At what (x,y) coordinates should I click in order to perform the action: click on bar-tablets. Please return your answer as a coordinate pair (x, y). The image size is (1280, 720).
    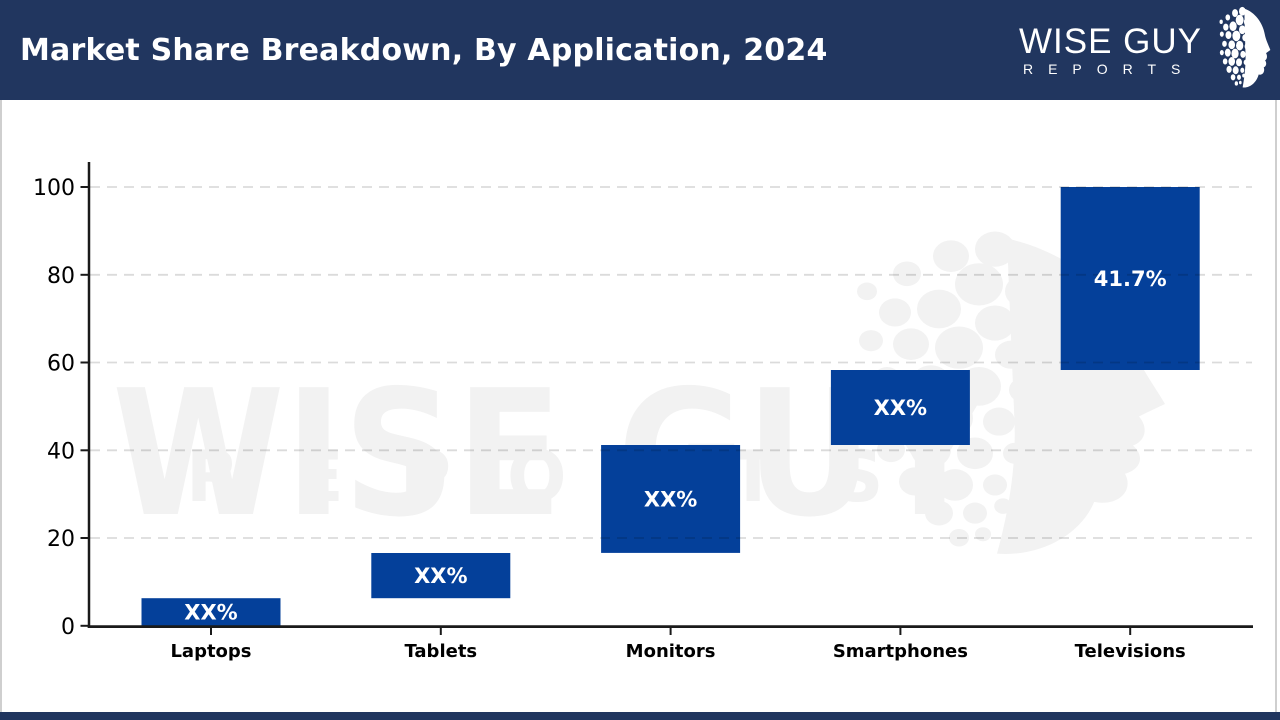
    Looking at the image, I should click on (441, 576).